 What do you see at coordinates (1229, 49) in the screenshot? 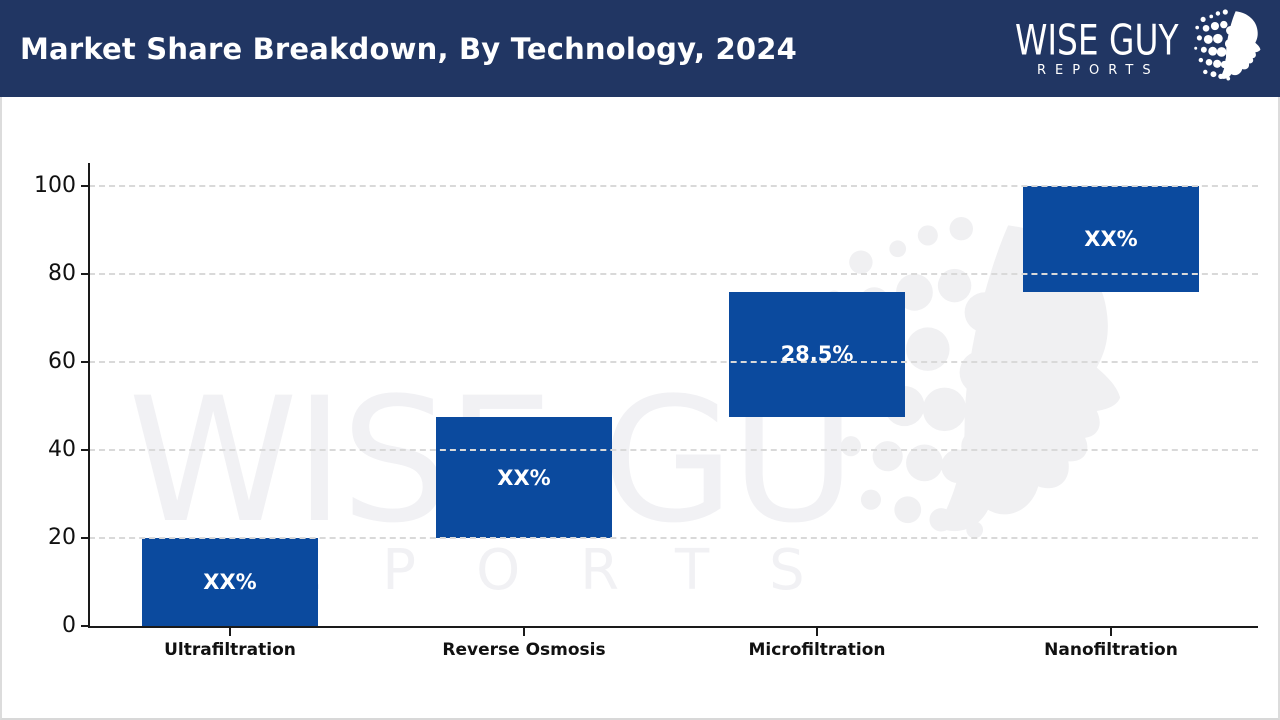
I see `logo-head-icon` at bounding box center [1229, 49].